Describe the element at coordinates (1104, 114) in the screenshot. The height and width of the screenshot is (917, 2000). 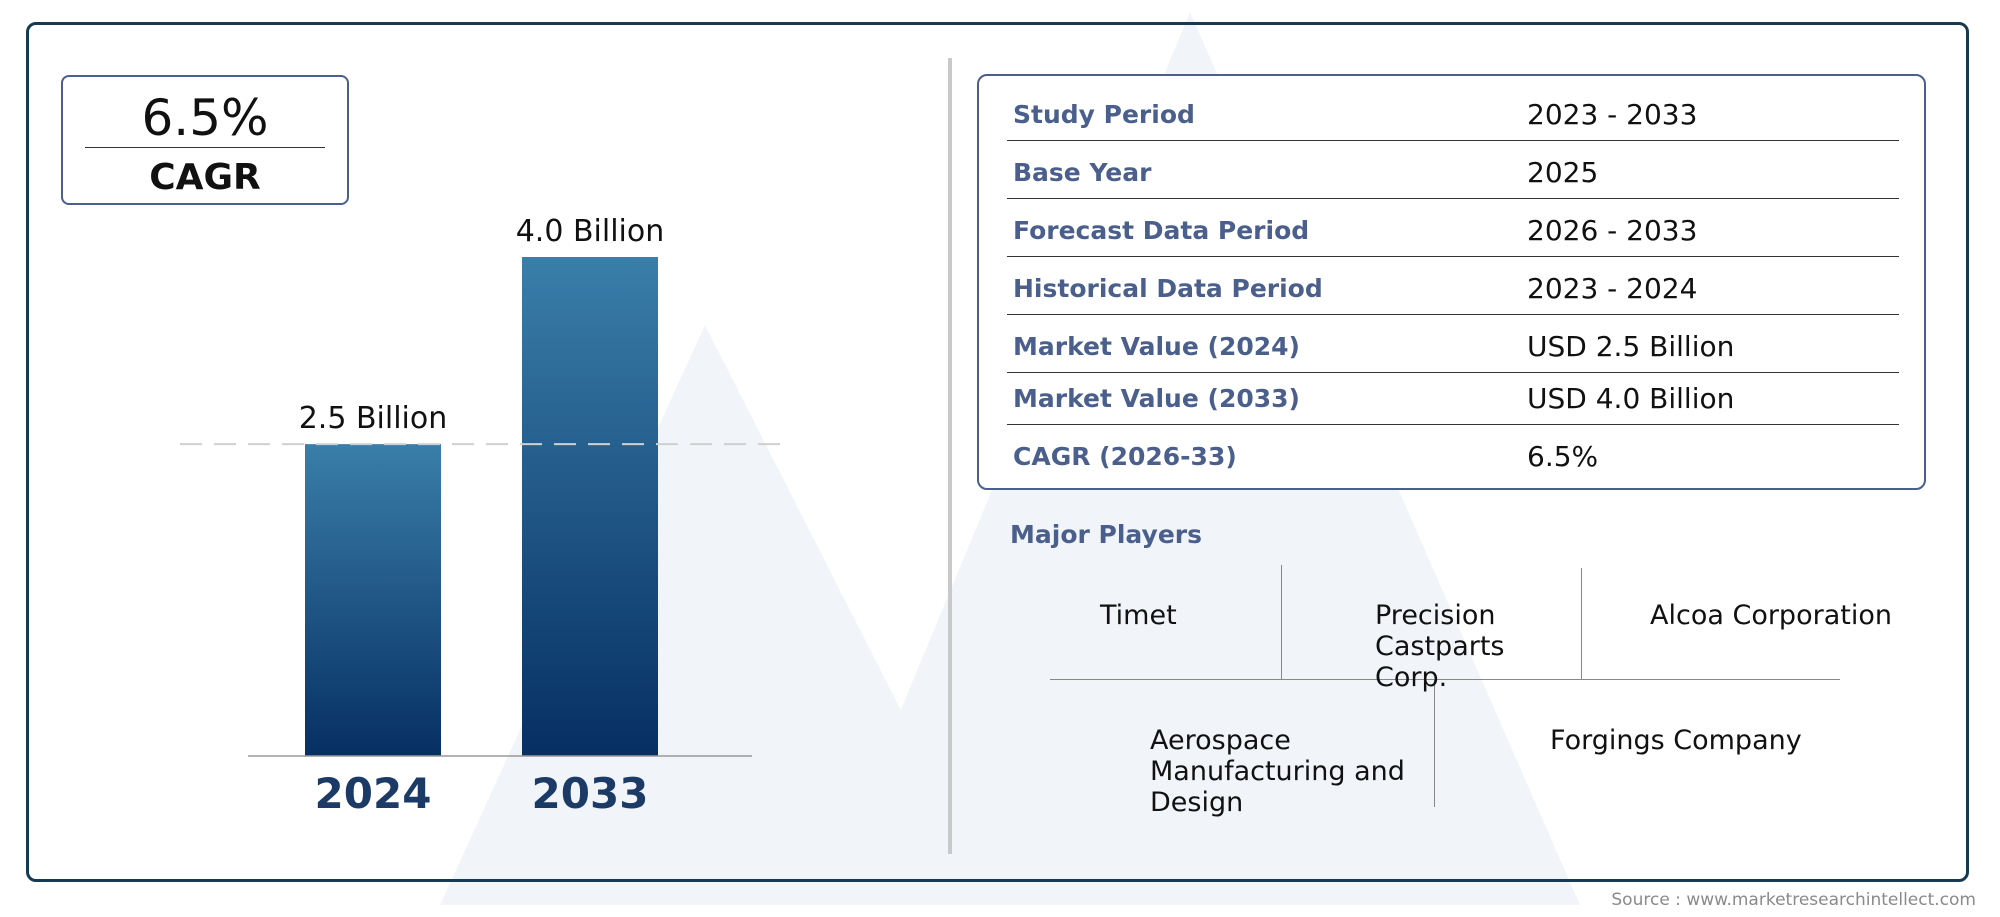
I see `row-label: Study Period` at that location.